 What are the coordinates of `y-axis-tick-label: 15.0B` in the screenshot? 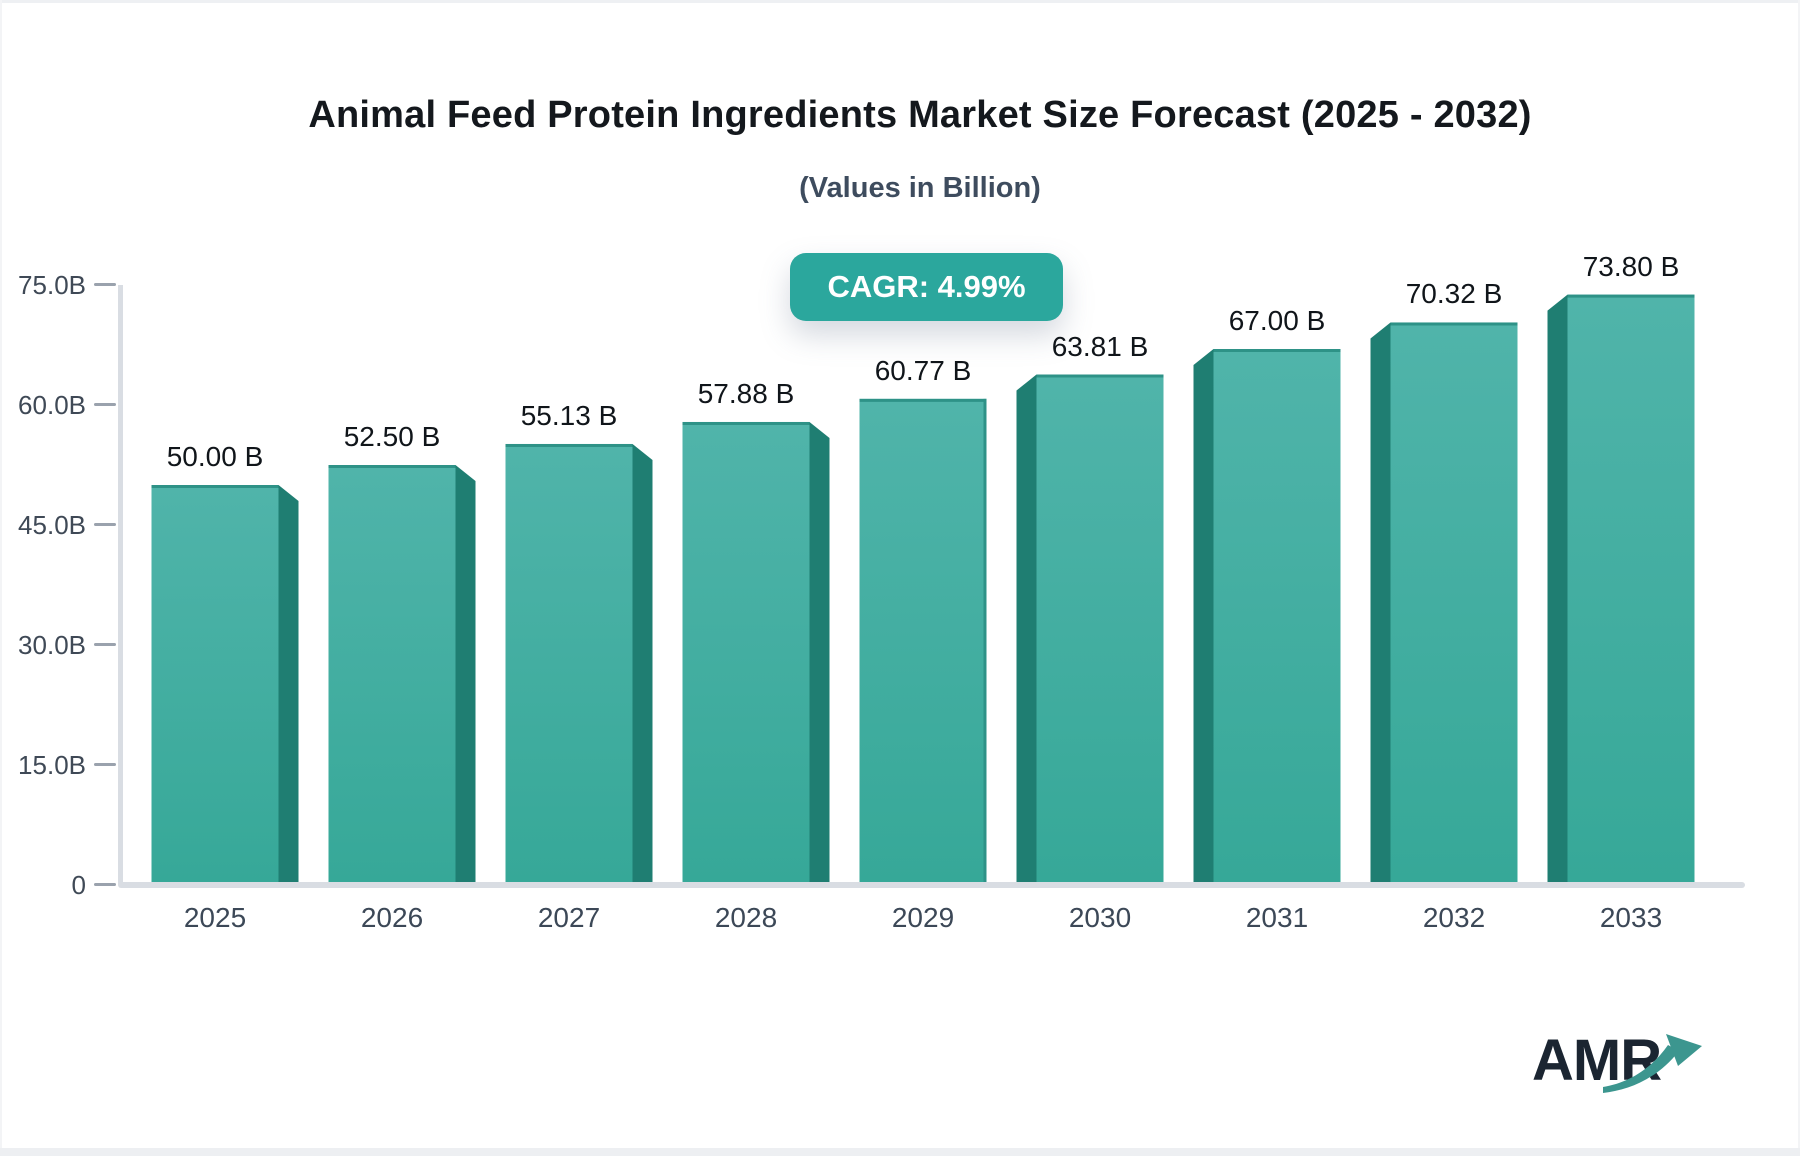 It's located at (52, 765).